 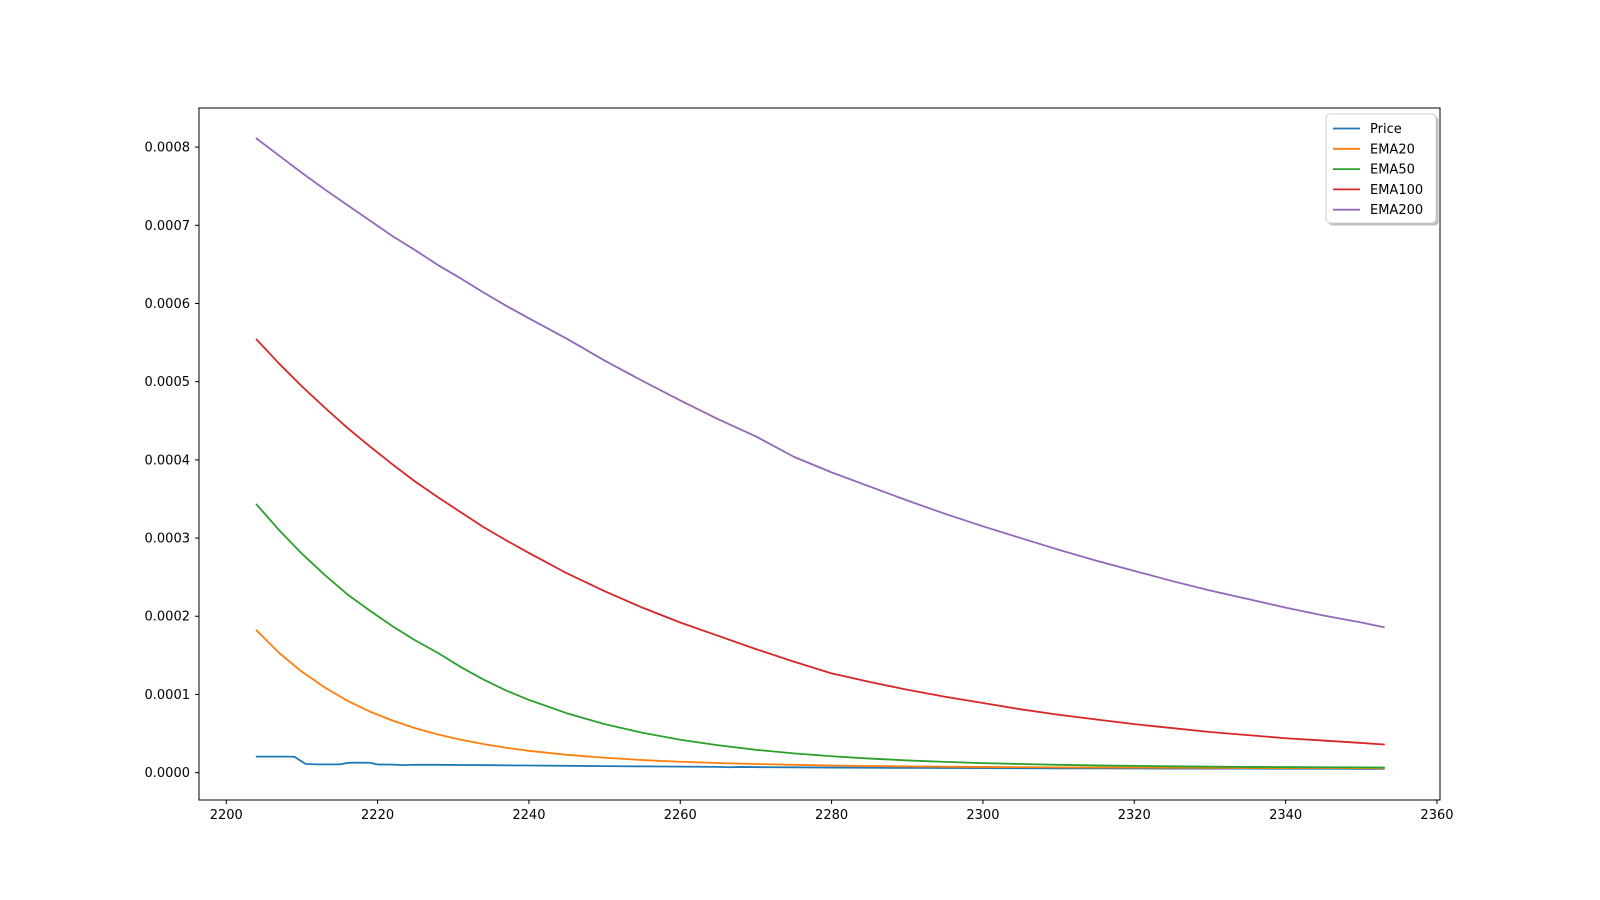 I want to click on y-tick-label: 0.0003, so click(x=168, y=539).